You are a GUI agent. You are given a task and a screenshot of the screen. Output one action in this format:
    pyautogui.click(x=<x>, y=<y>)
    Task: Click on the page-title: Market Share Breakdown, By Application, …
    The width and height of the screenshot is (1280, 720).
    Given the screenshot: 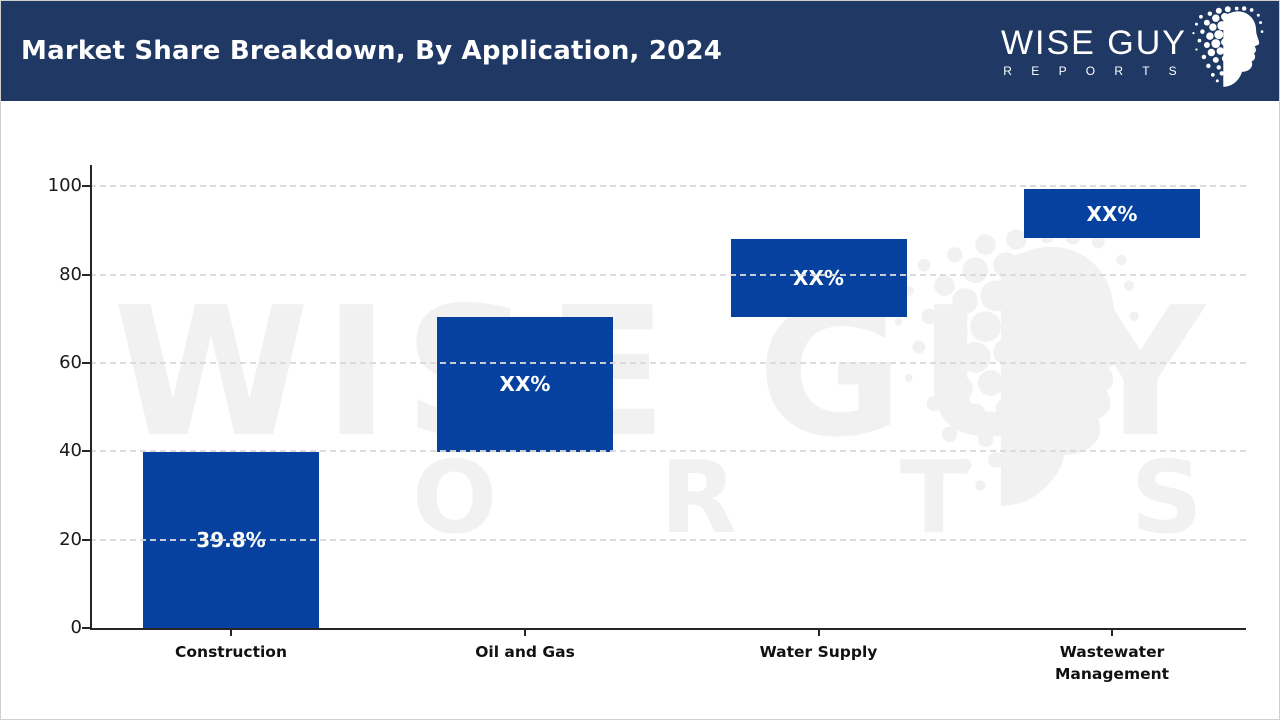 What is the action you would take?
    pyautogui.click(x=372, y=51)
    